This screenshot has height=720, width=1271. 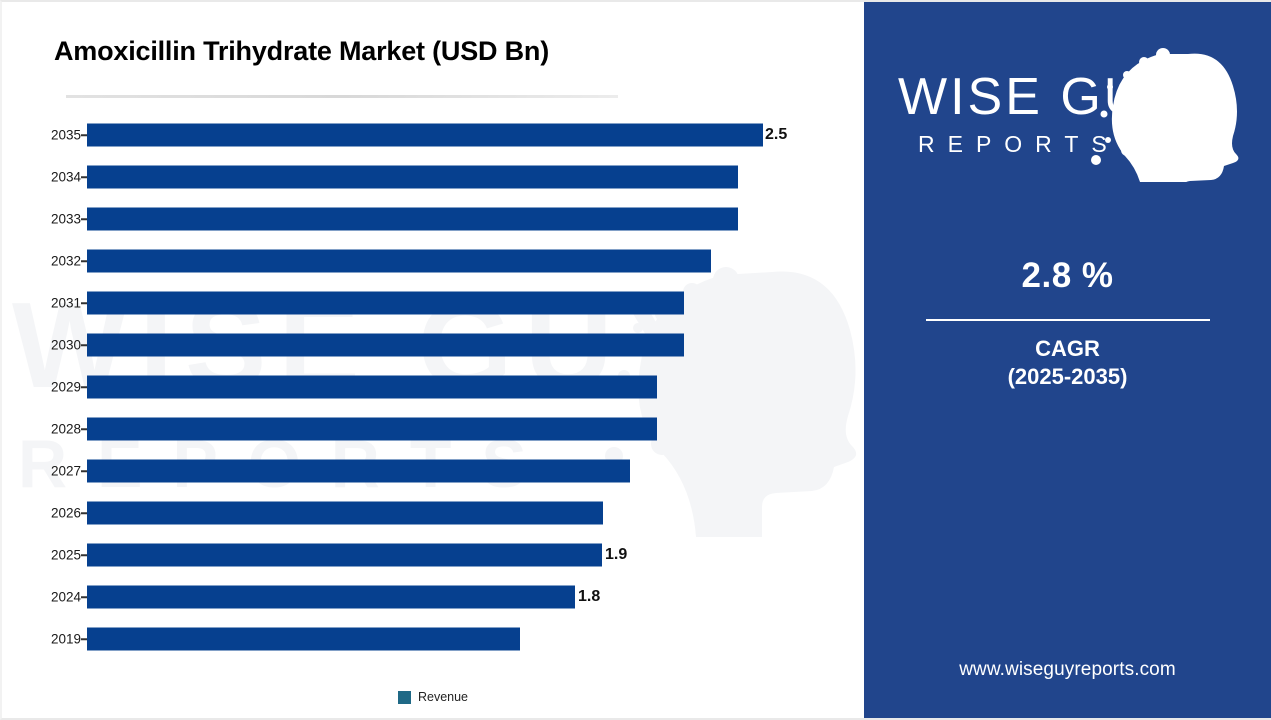 I want to click on bar-row: 2033, so click(x=433, y=219).